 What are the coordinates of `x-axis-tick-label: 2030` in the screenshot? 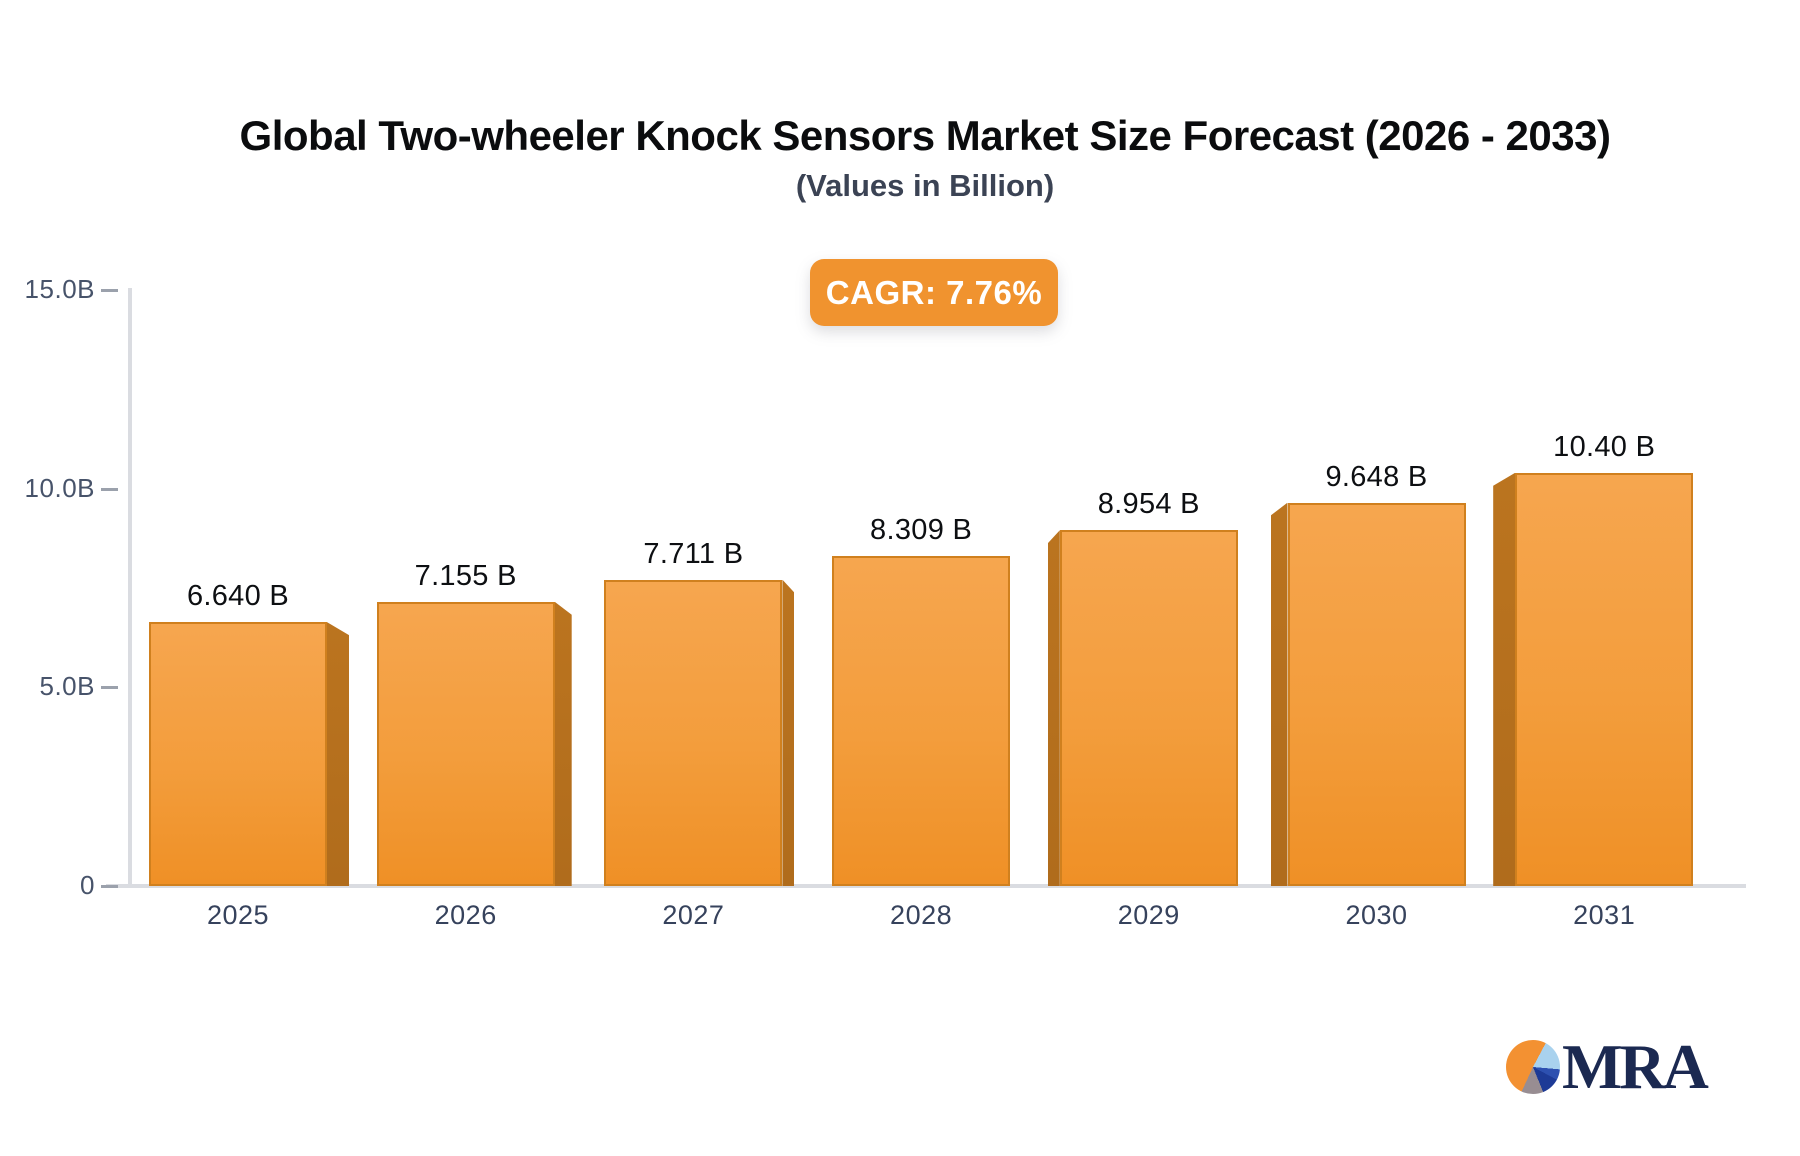 It's located at (1376, 915).